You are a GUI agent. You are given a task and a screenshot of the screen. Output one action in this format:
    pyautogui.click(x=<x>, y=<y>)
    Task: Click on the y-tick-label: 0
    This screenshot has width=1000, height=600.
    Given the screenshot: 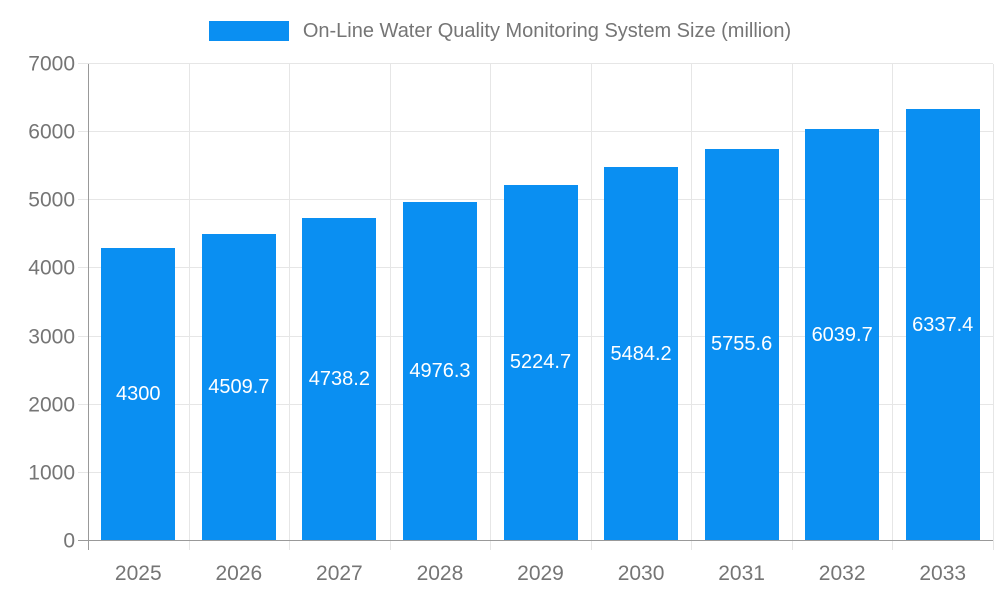 What is the action you would take?
    pyautogui.click(x=69, y=541)
    